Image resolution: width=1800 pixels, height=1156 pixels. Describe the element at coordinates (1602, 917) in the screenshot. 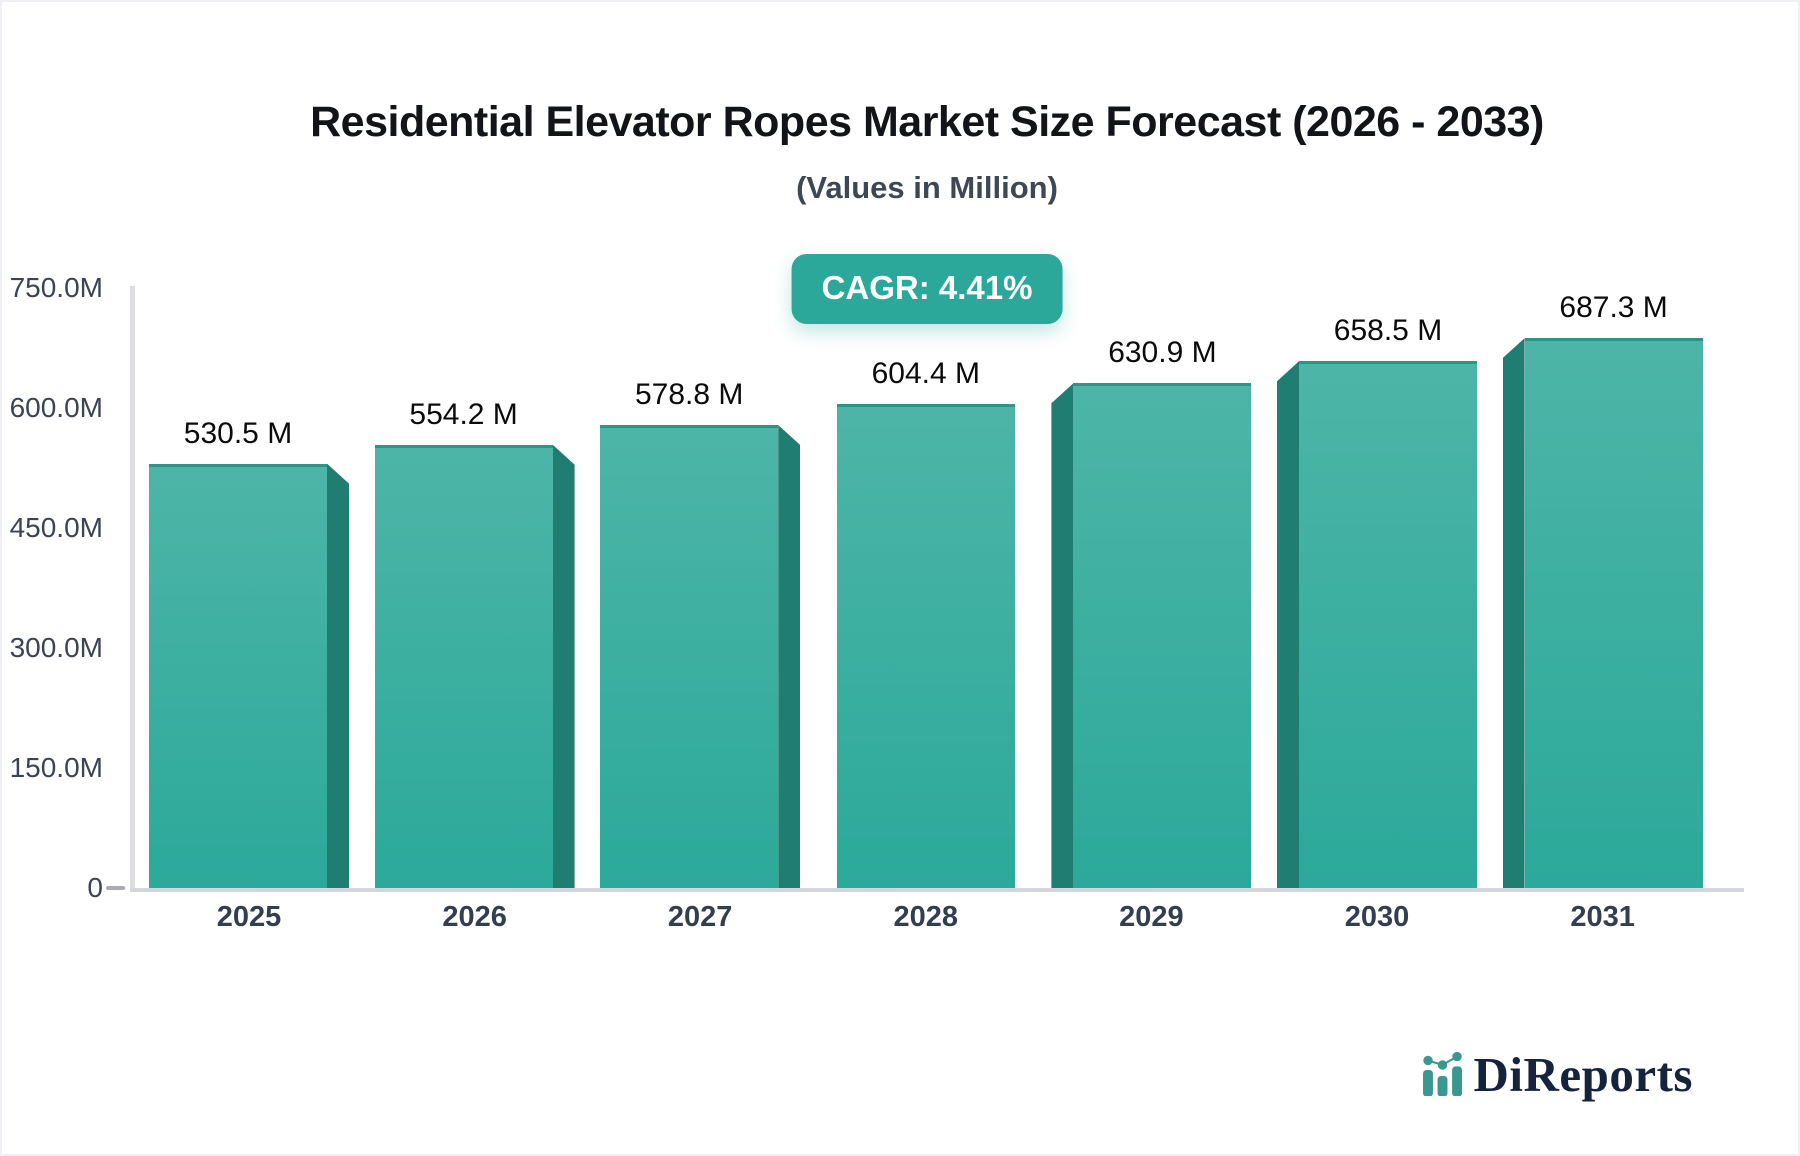

I see `x-axis-label-2031: 2031` at that location.